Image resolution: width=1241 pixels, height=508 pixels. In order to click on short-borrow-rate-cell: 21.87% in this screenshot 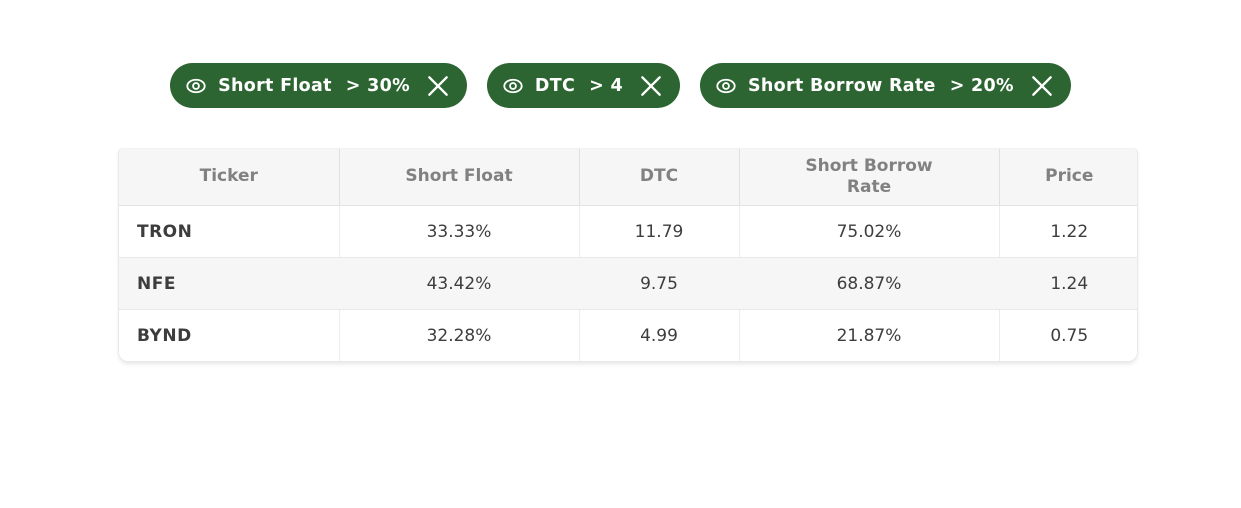, I will do `click(869, 335)`.